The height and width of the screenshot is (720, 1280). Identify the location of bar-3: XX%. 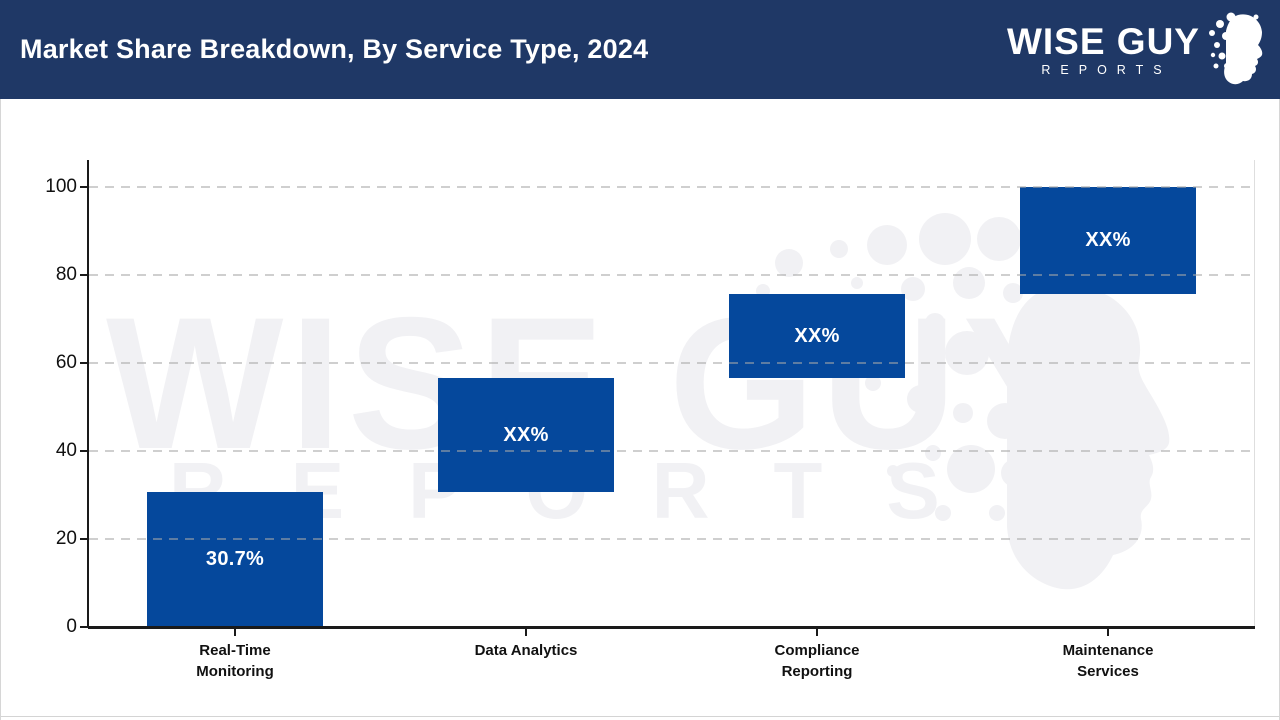
(817, 336).